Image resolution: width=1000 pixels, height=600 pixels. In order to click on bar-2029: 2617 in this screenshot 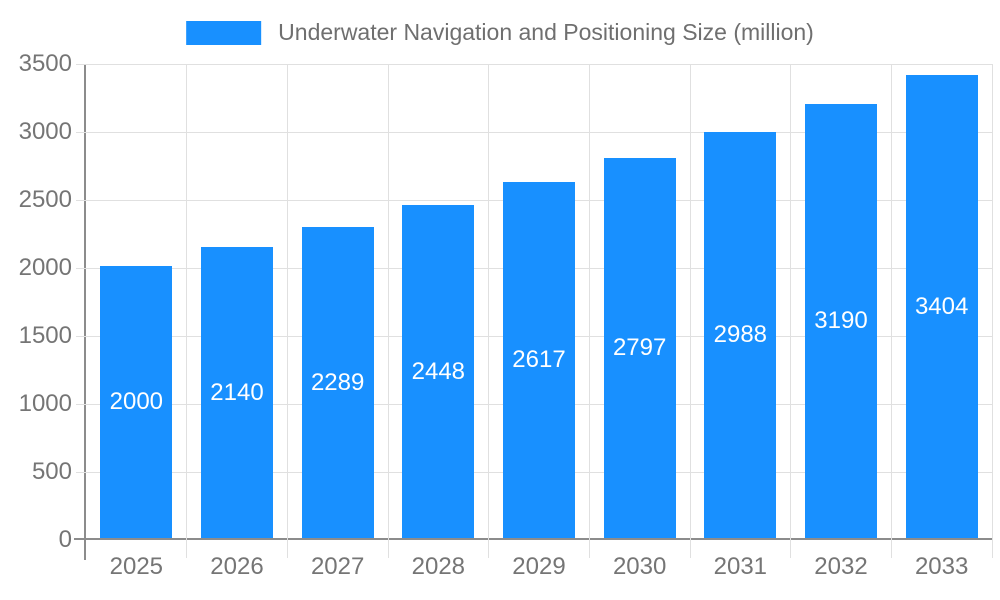, I will do `click(539, 360)`.